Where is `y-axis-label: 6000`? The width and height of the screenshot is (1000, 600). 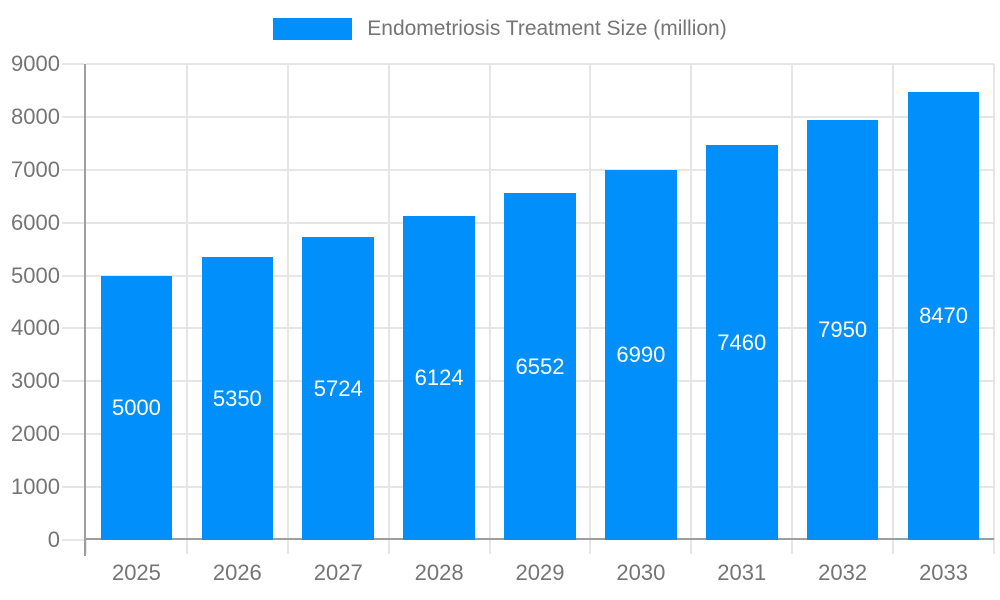 y-axis-label: 6000 is located at coordinates (35, 222).